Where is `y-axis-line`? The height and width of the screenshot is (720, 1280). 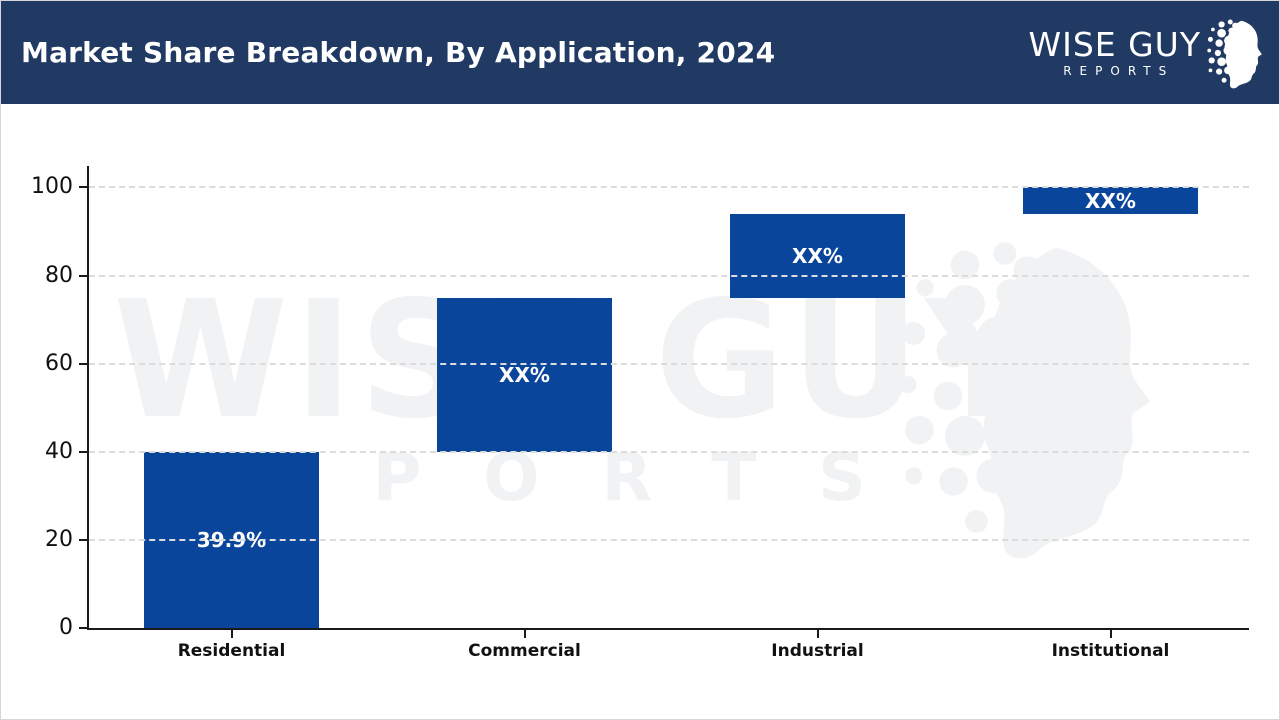
y-axis-line is located at coordinates (88, 398).